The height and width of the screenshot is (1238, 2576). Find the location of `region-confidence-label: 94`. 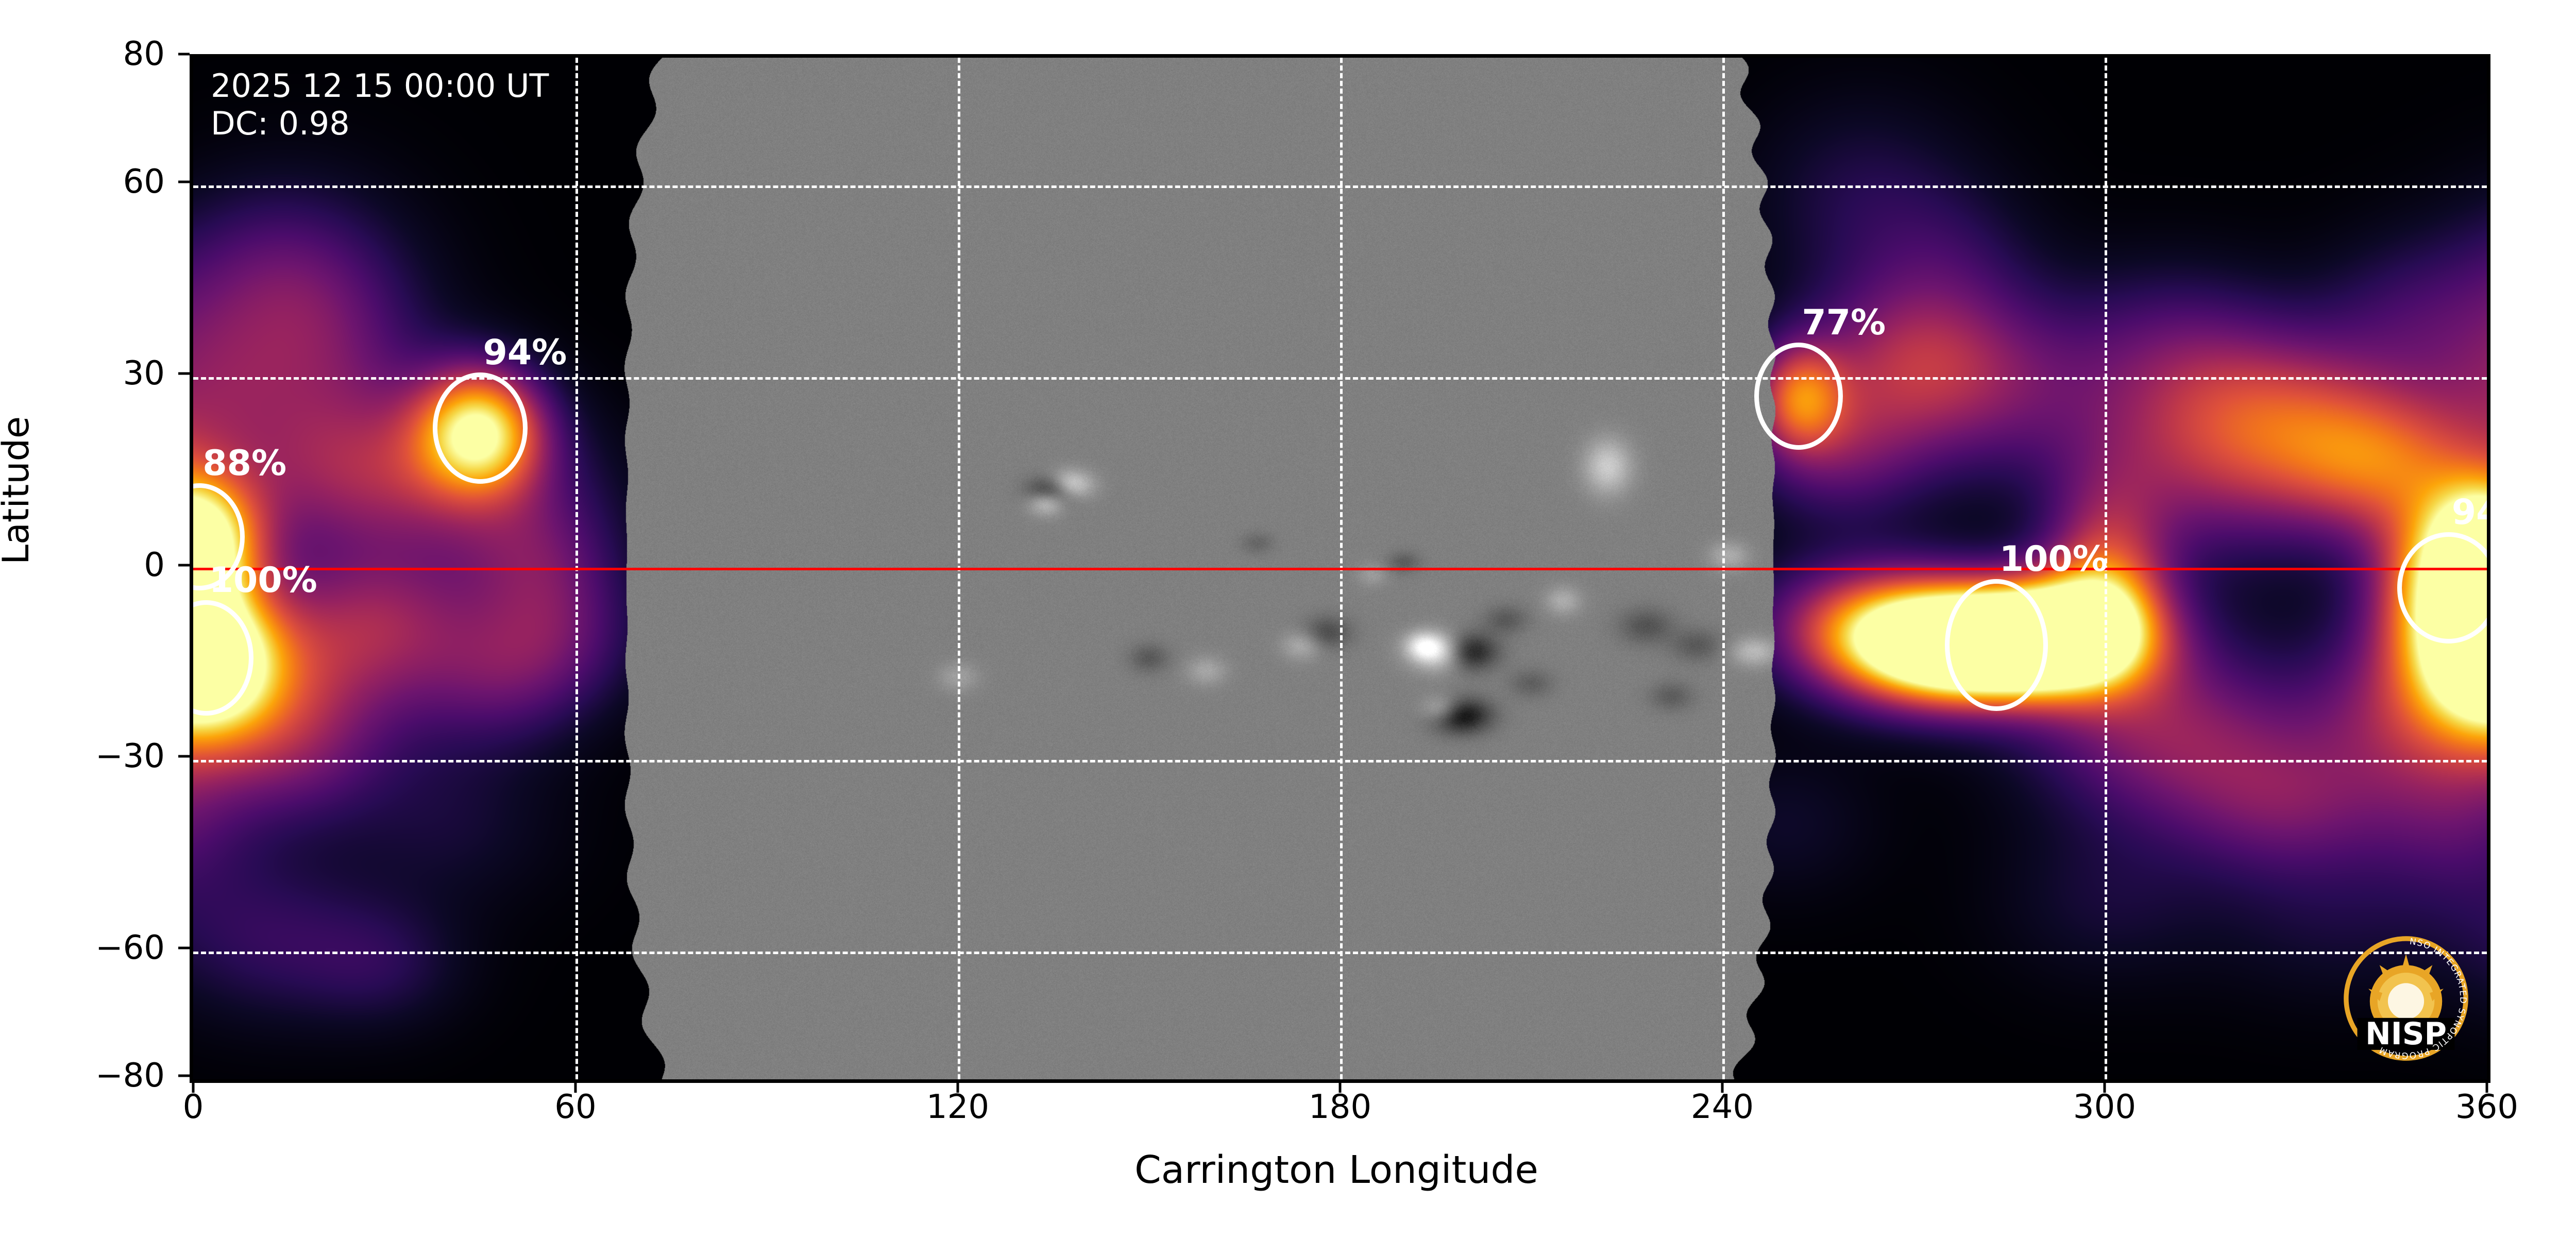

region-confidence-label: 94 is located at coordinates (2469, 512).